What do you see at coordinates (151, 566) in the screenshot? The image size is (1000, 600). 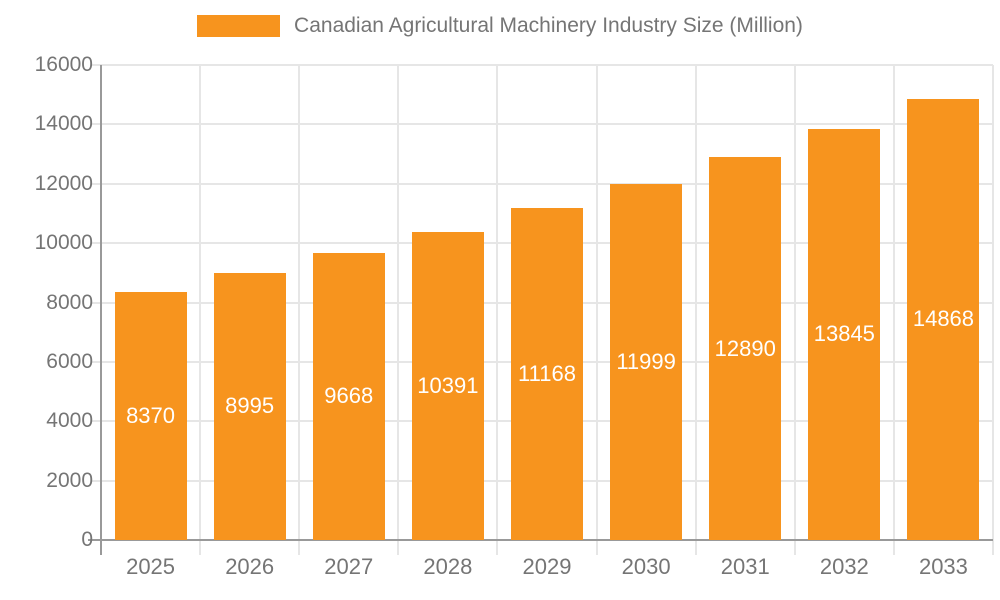 I see `x-axis-tick-label: 2025` at bounding box center [151, 566].